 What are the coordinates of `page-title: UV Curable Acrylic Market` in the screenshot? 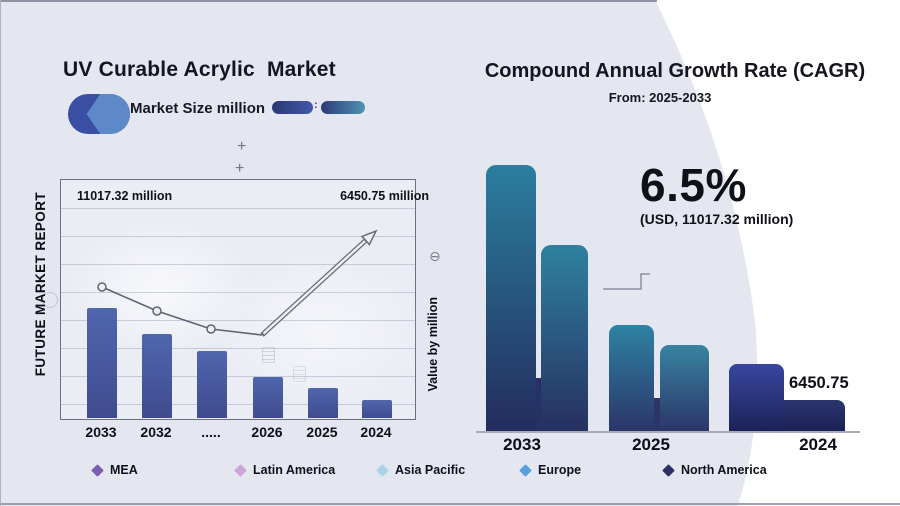 It's located at (199, 69).